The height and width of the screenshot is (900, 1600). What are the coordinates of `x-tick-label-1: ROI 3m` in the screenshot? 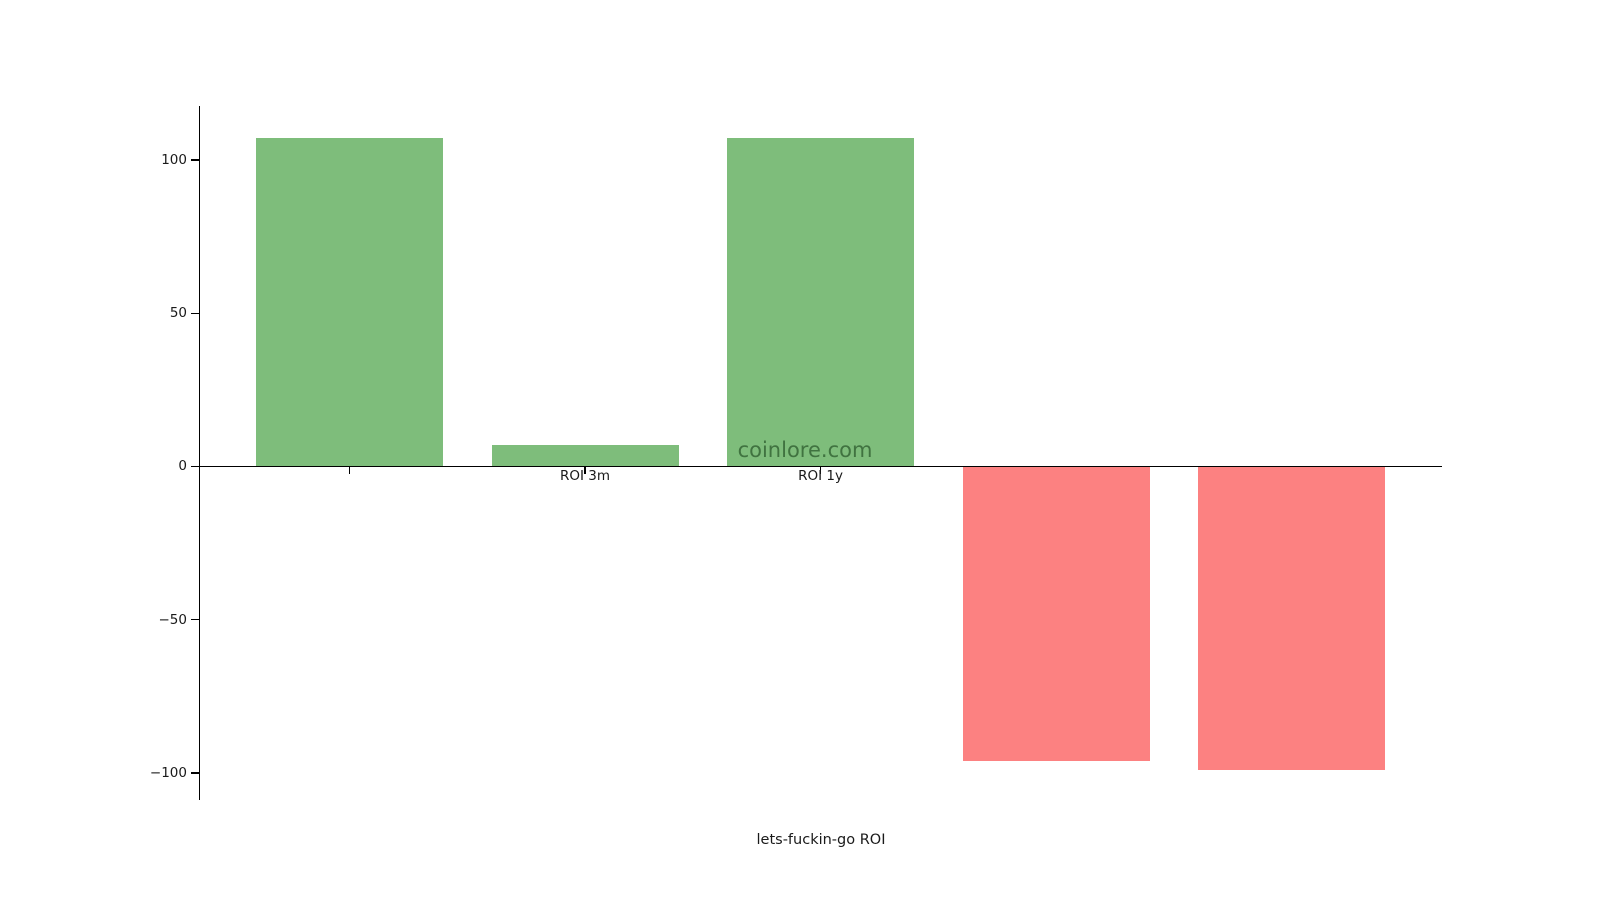 It's located at (585, 476).